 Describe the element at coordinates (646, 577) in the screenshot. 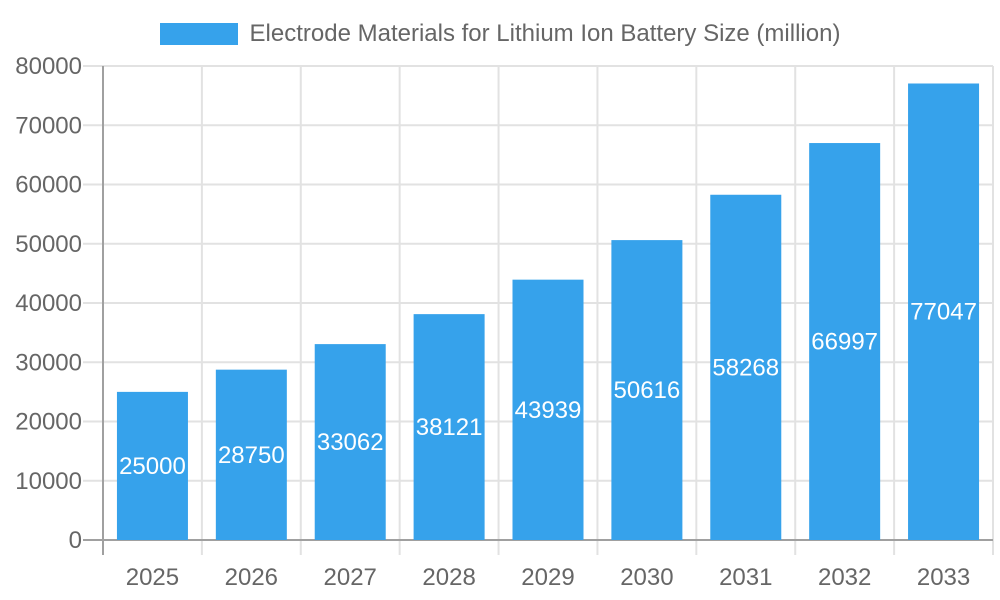

I see `x-tick-label: 2030` at that location.